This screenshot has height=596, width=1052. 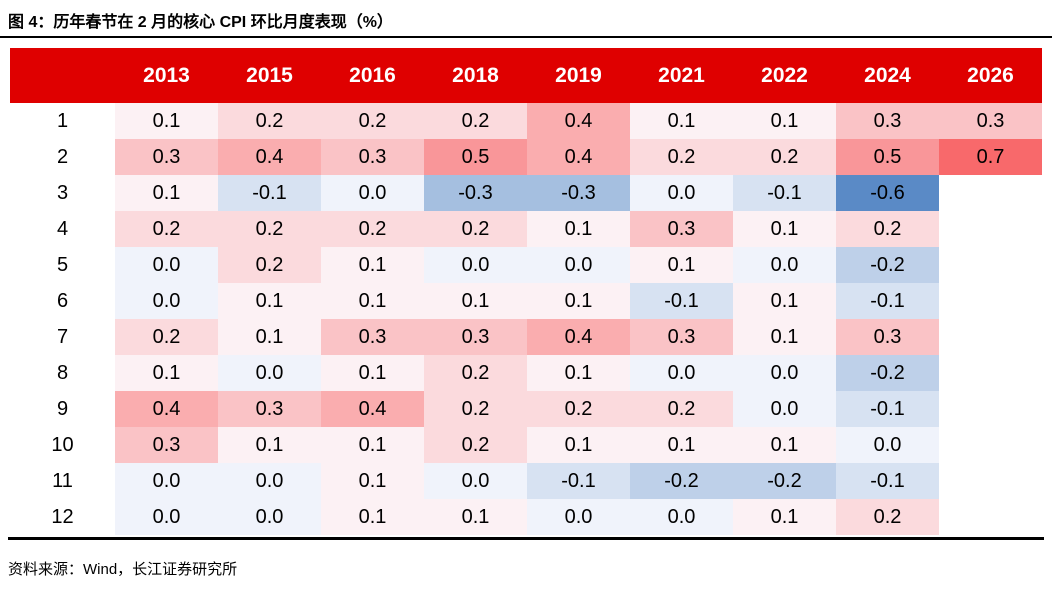 What do you see at coordinates (475, 75) in the screenshot?
I see `year-header: 2018` at bounding box center [475, 75].